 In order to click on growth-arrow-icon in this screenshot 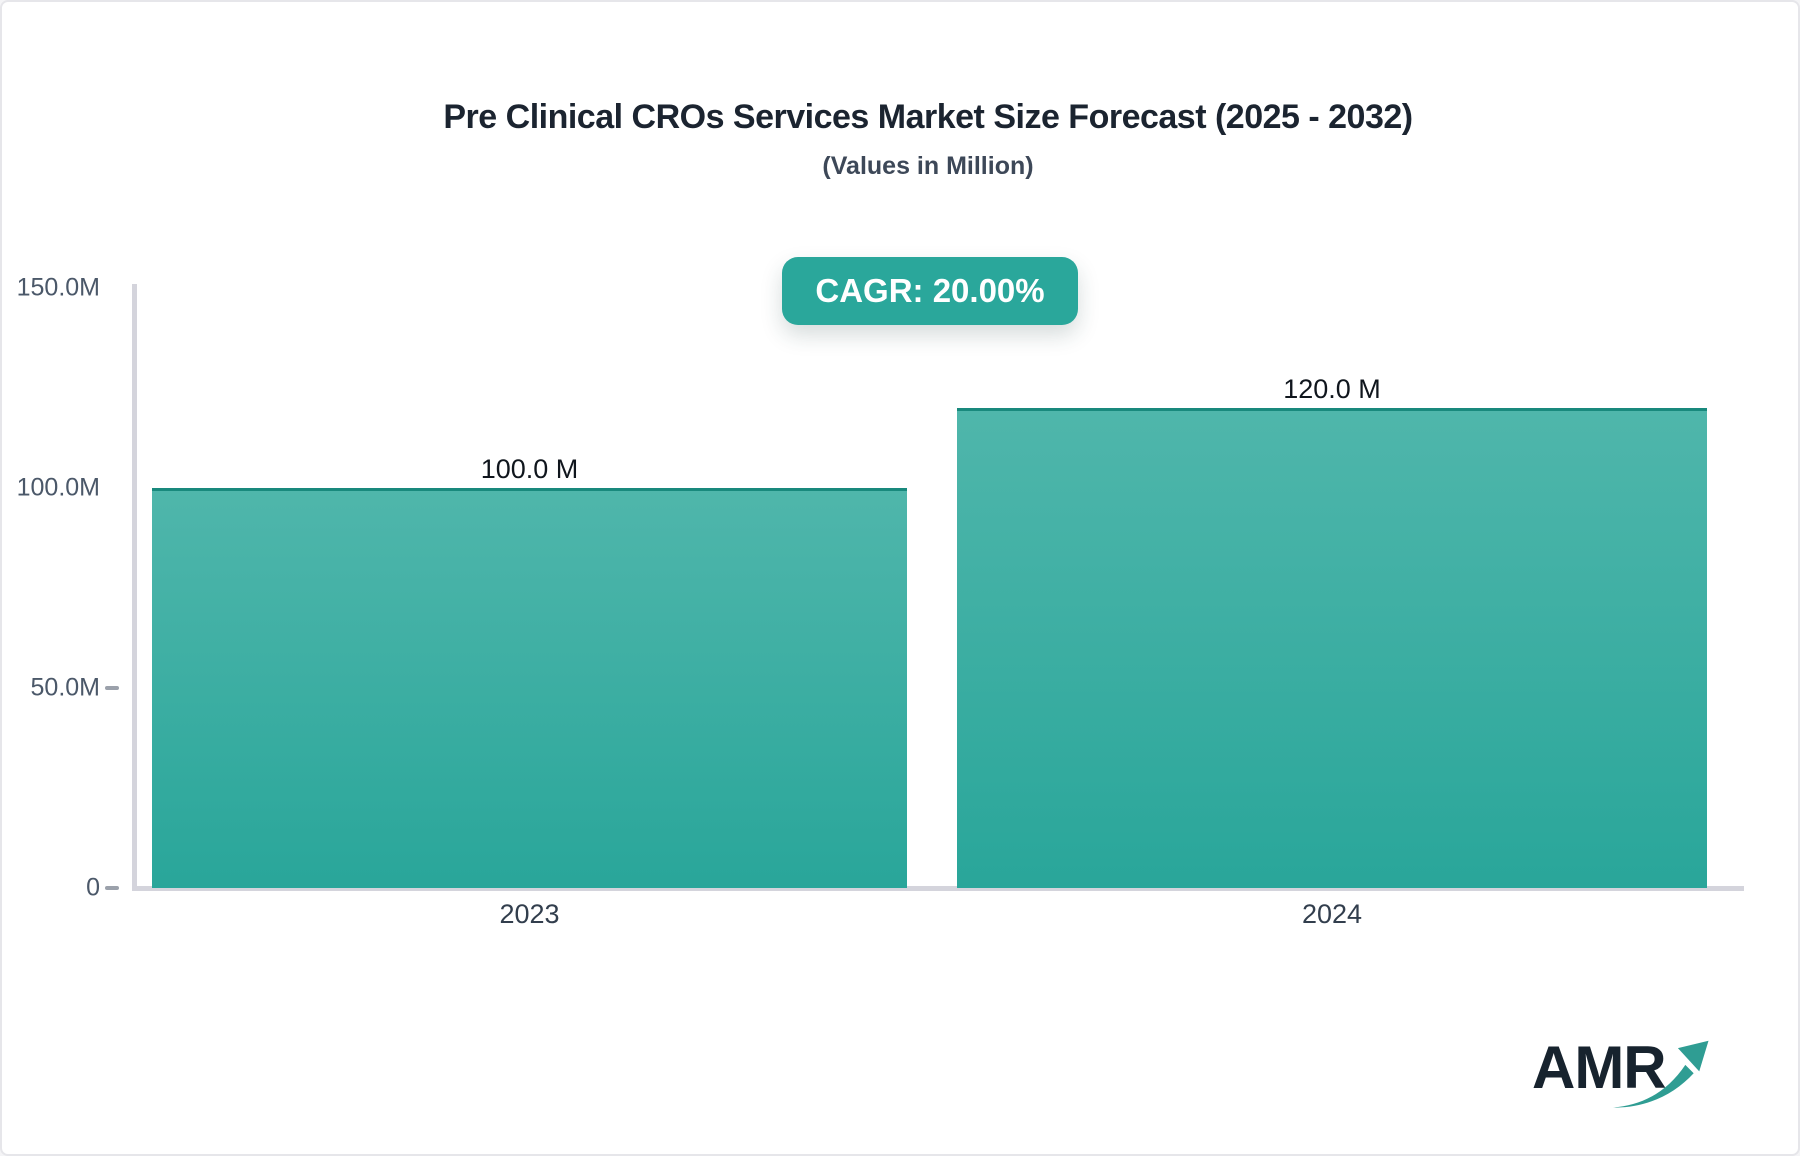, I will do `click(1661, 1074)`.